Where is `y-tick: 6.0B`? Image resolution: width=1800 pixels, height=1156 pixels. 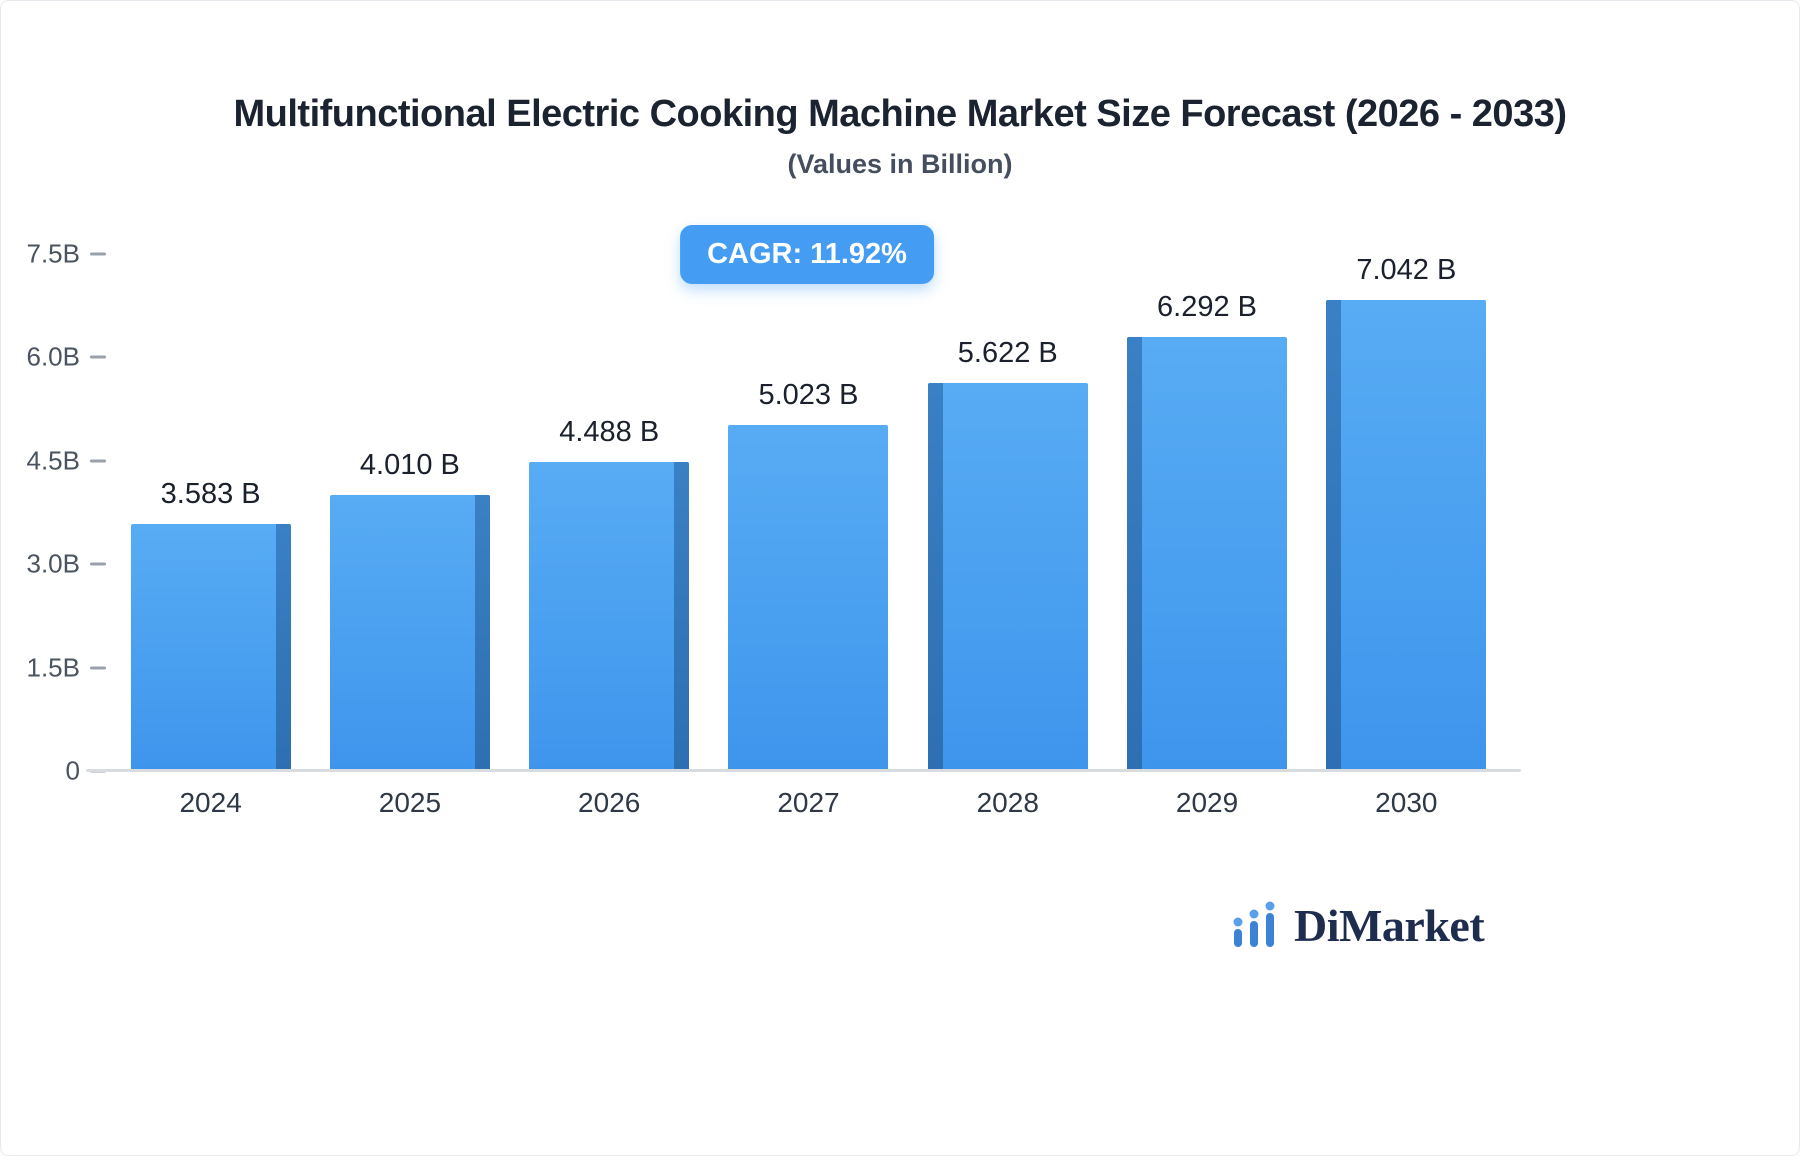 y-tick: 6.0B is located at coordinates (63, 357).